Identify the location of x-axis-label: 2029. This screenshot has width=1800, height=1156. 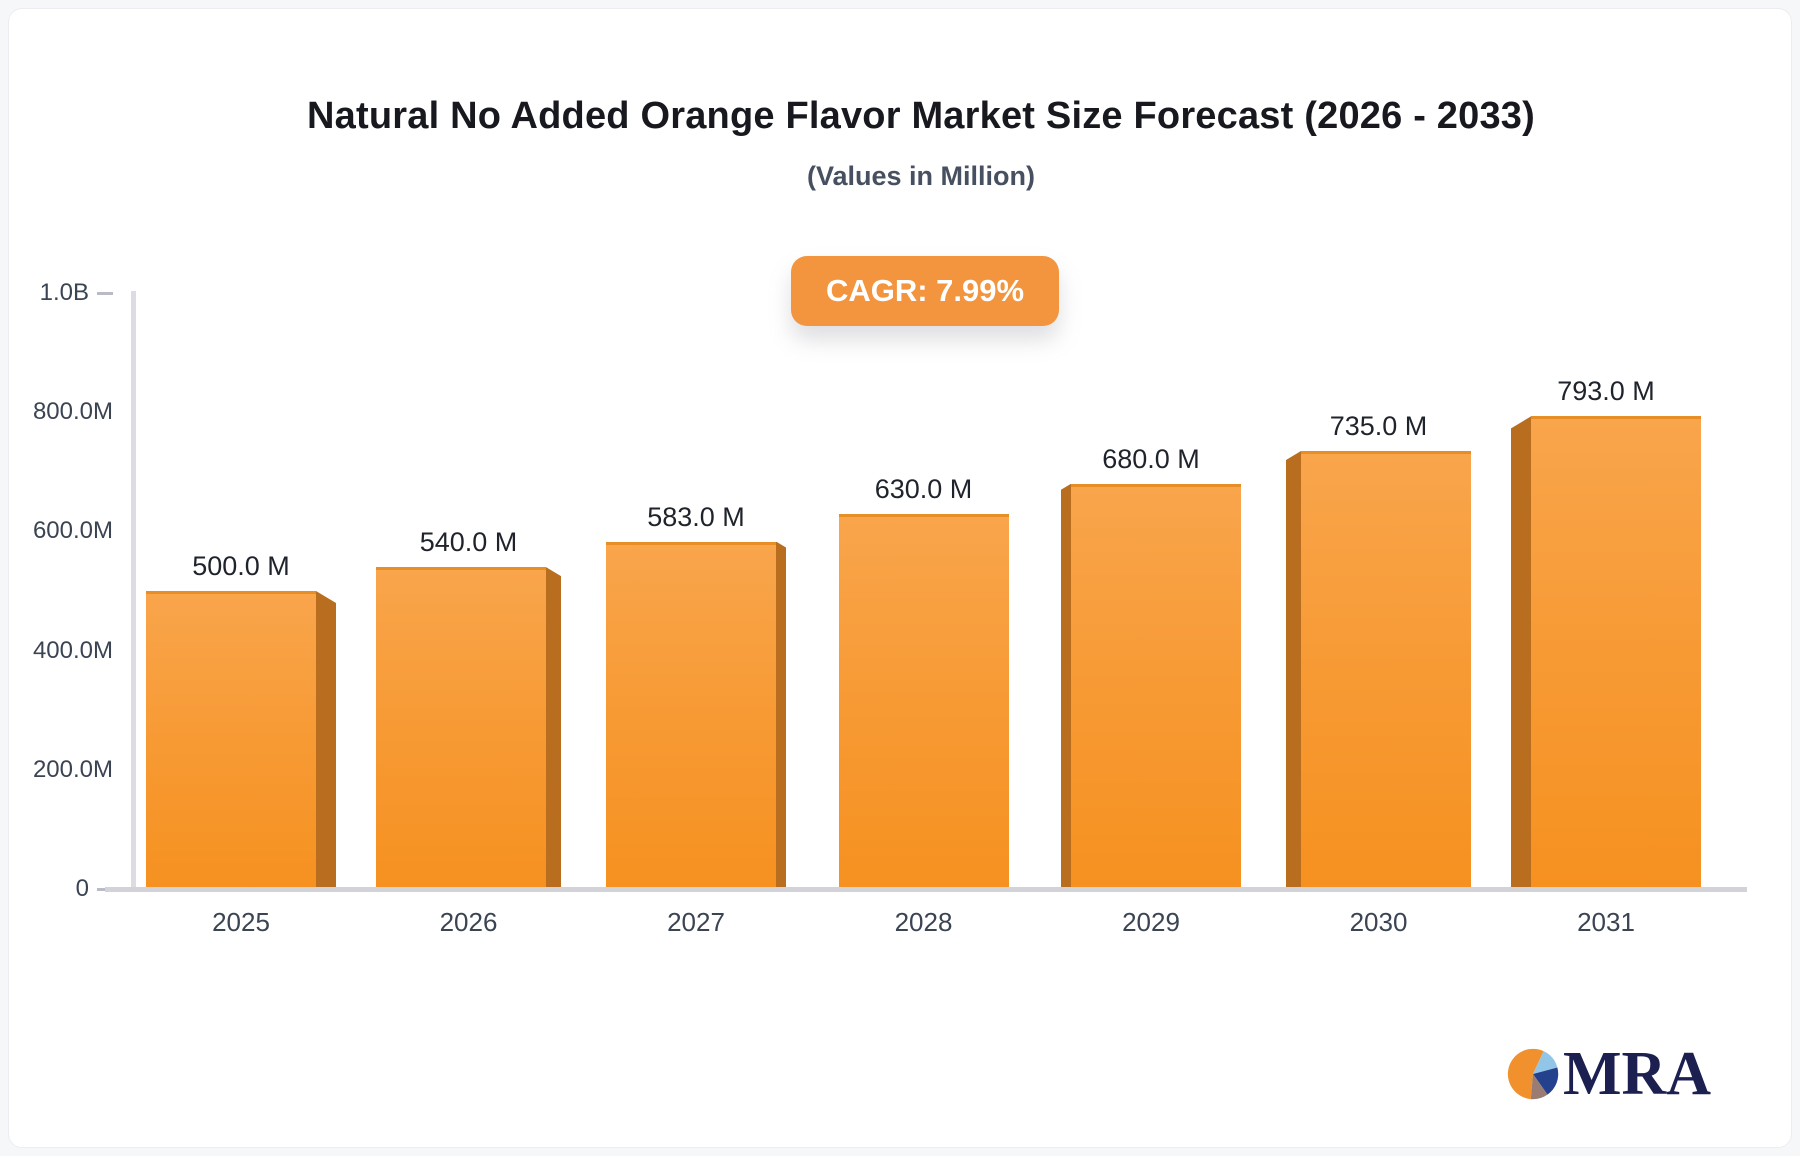
(1151, 922).